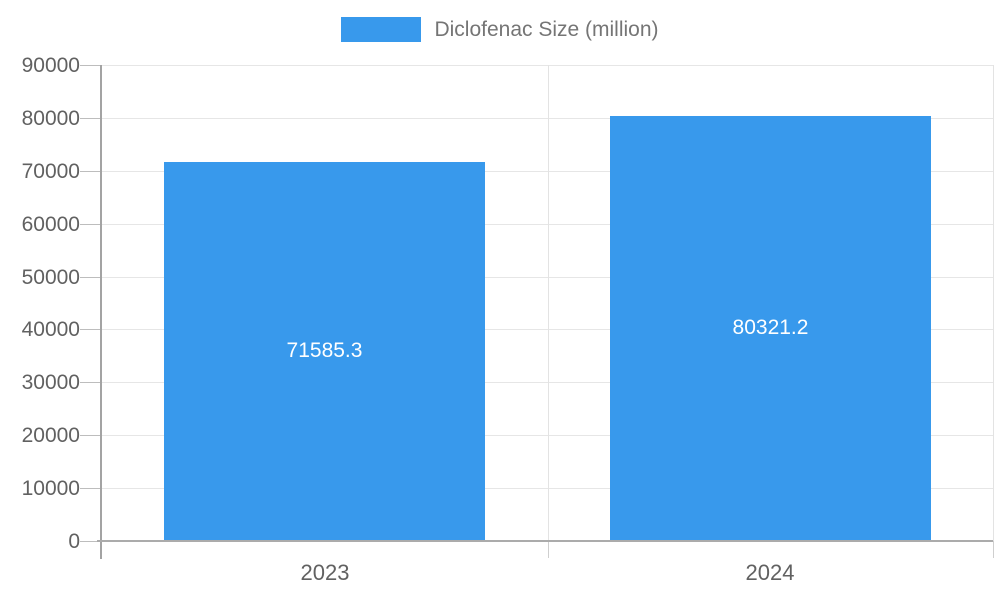 The width and height of the screenshot is (1000, 600). I want to click on bar-value-label: 71585.3, so click(324, 350).